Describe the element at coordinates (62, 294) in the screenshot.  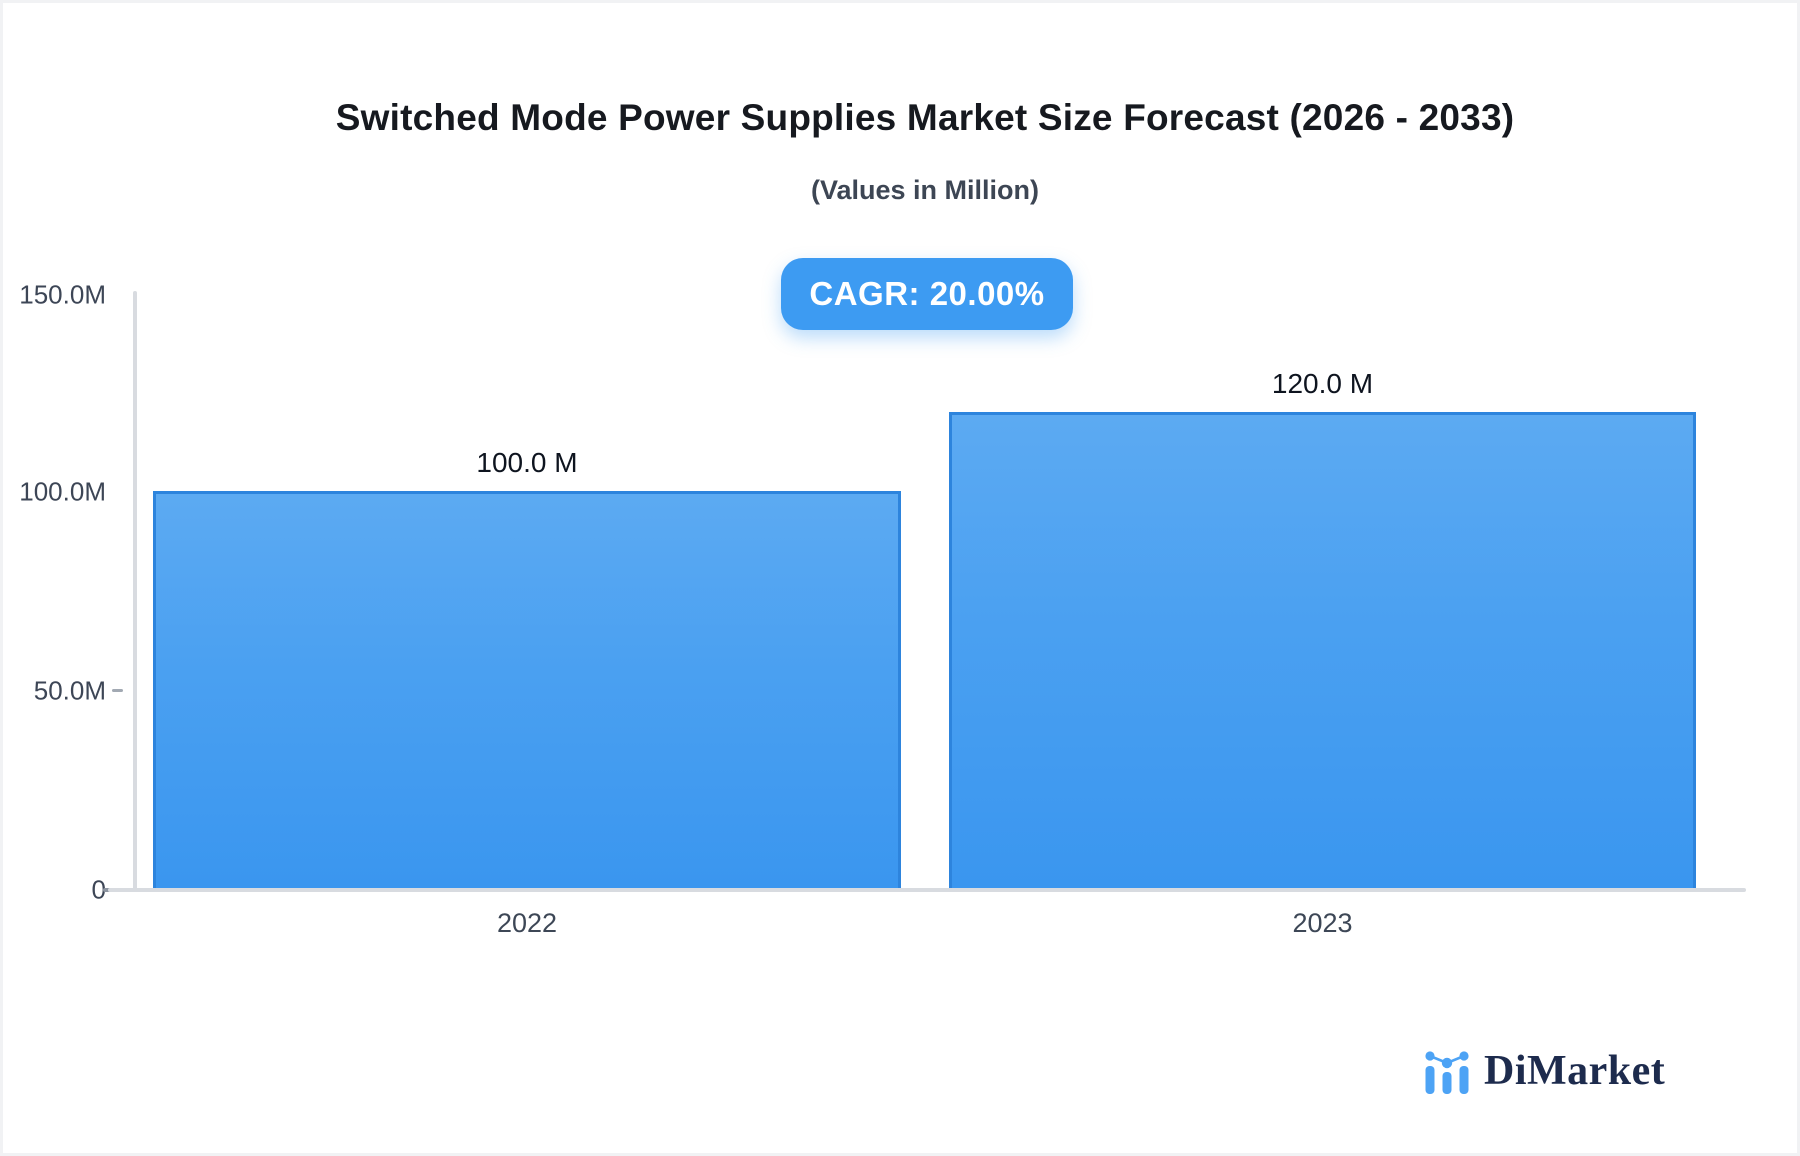
I see `y-axis-tick-label: 150.0M` at that location.